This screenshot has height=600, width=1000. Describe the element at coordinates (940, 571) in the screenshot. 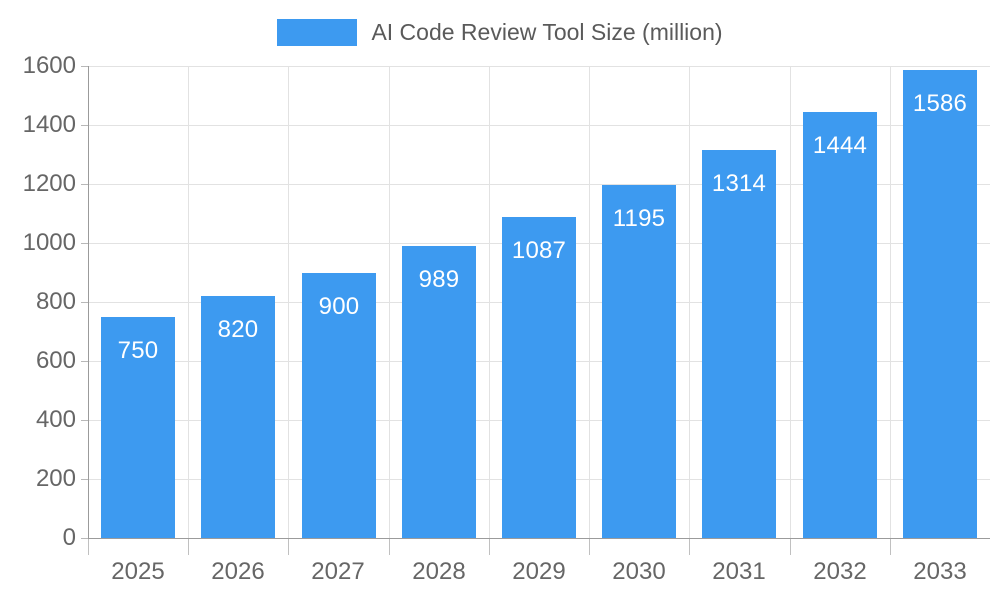

I see `x-axis-tick-label: 2033` at that location.